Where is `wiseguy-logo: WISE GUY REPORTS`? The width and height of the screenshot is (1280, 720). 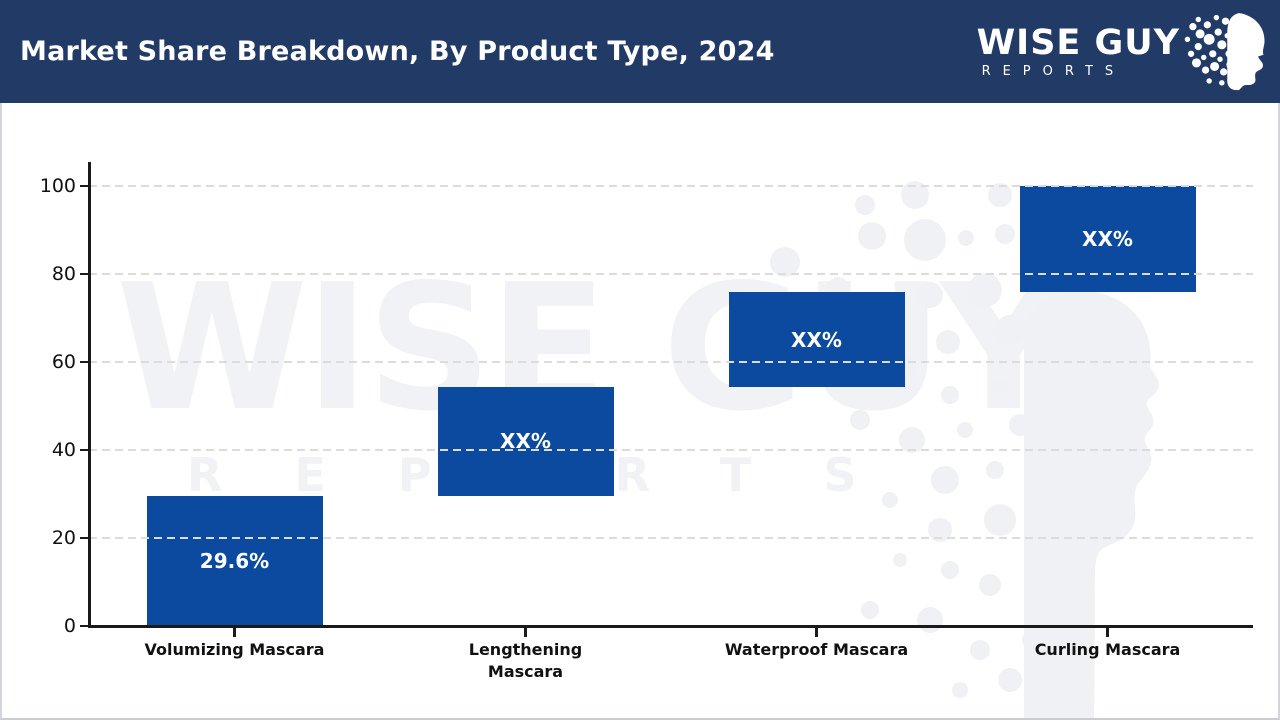 wiseguy-logo: WISE GUY REPORTS is located at coordinates (1122, 52).